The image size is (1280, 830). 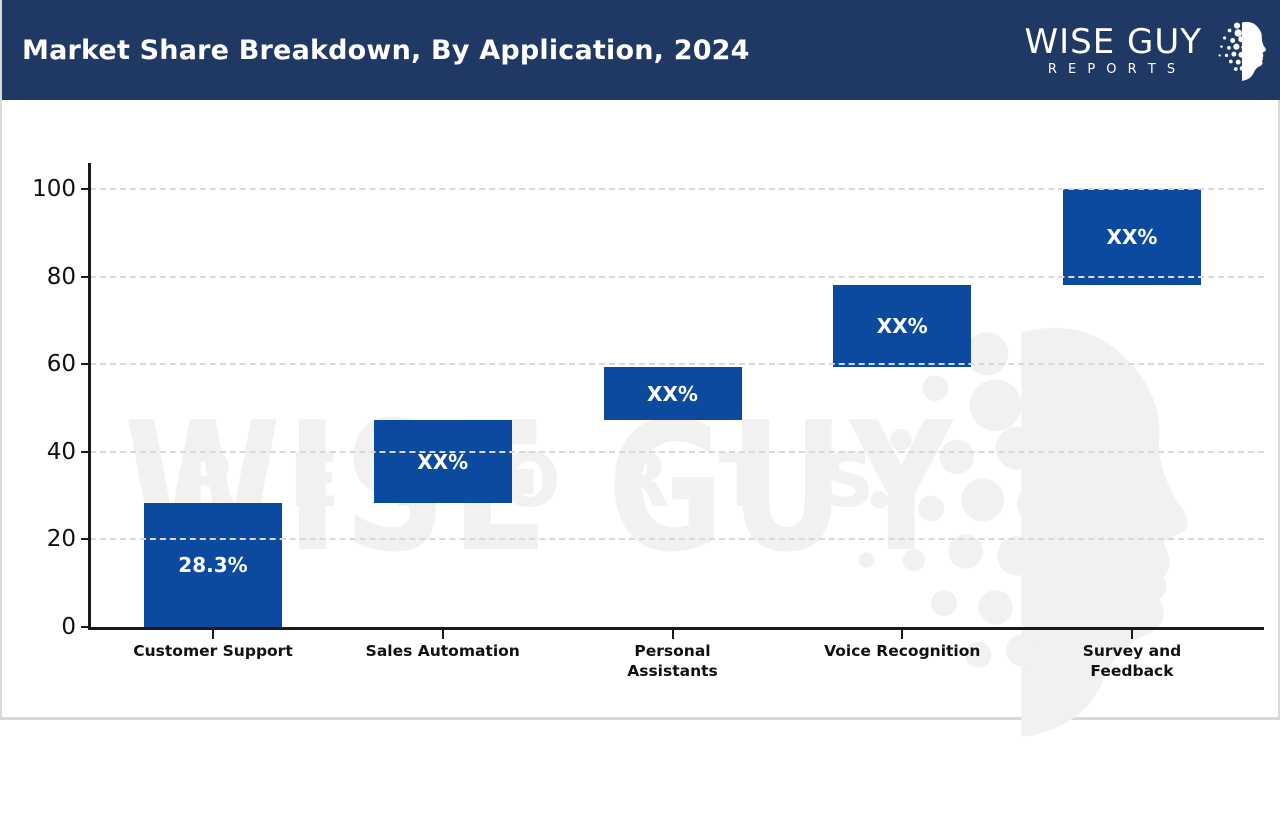 I want to click on y-axis-tick-label: 0, so click(x=68, y=627).